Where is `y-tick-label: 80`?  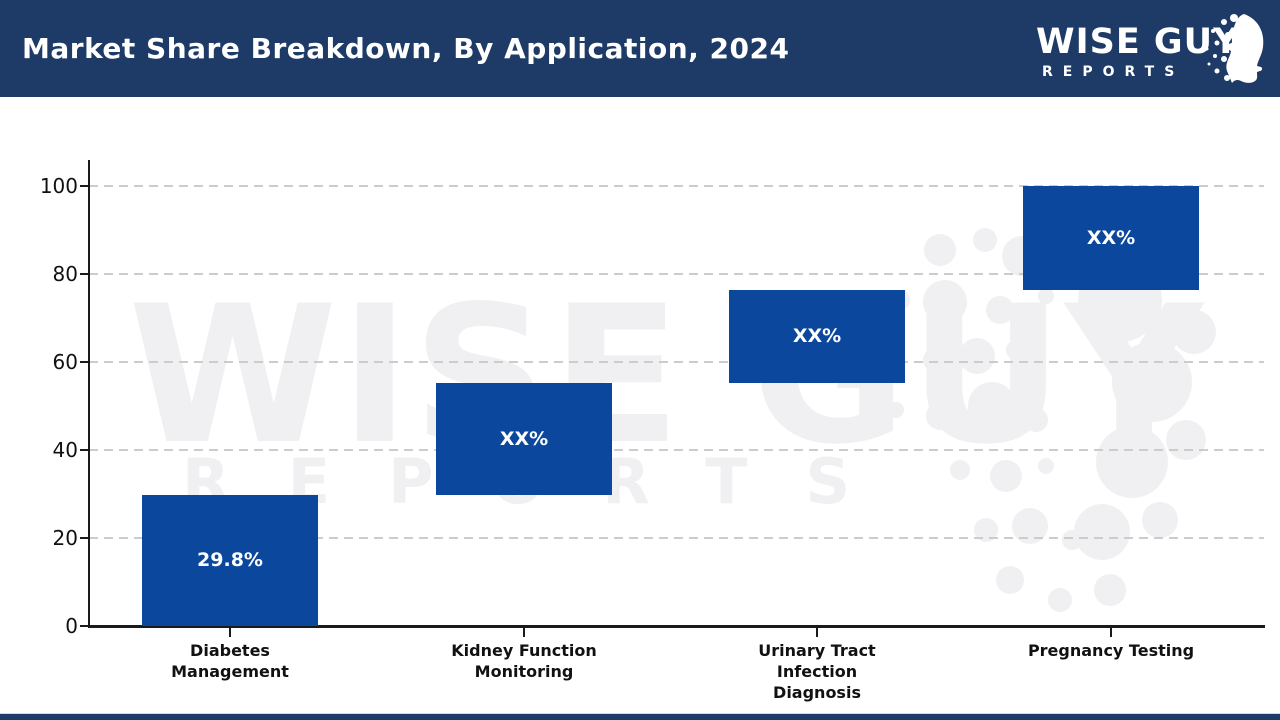 y-tick-label: 80 is located at coordinates (65, 274).